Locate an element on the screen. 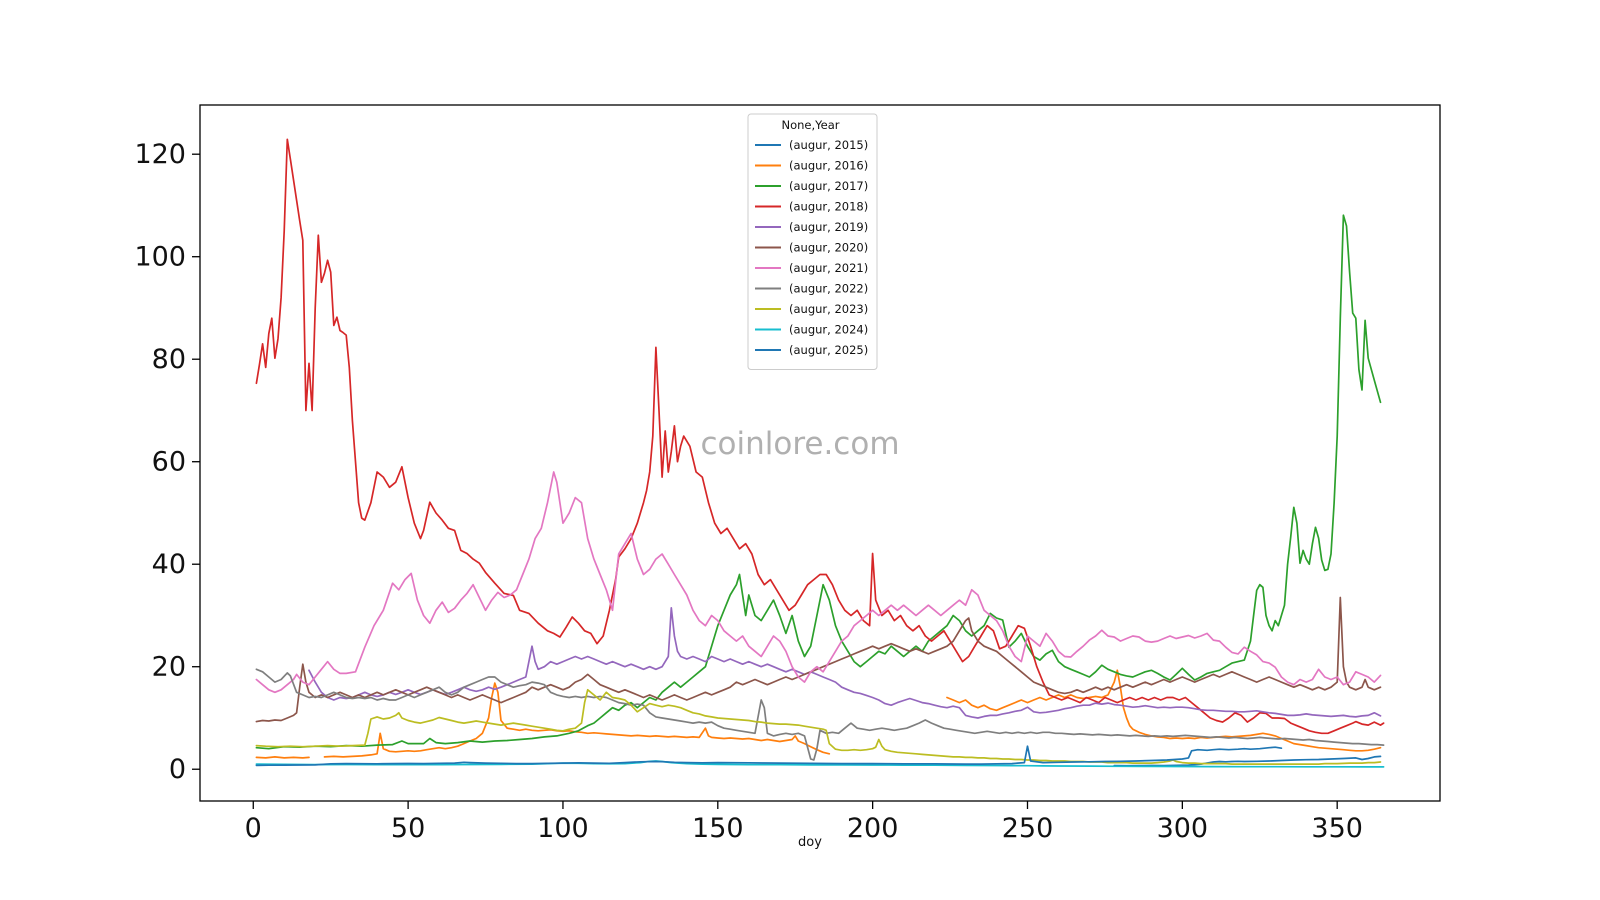 This screenshot has width=1600, height=900. series-line-2023 is located at coordinates (818, 726).